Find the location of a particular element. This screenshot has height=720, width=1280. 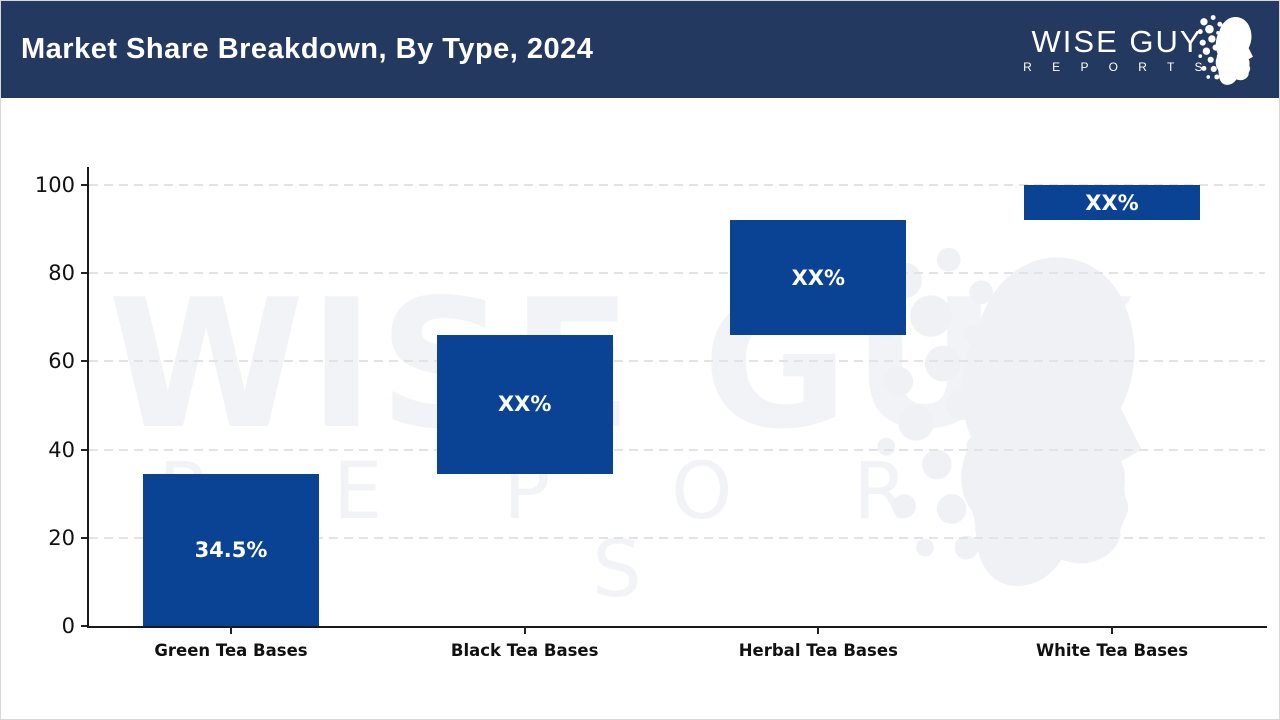

y-tick-label: 80 is located at coordinates (61, 273).